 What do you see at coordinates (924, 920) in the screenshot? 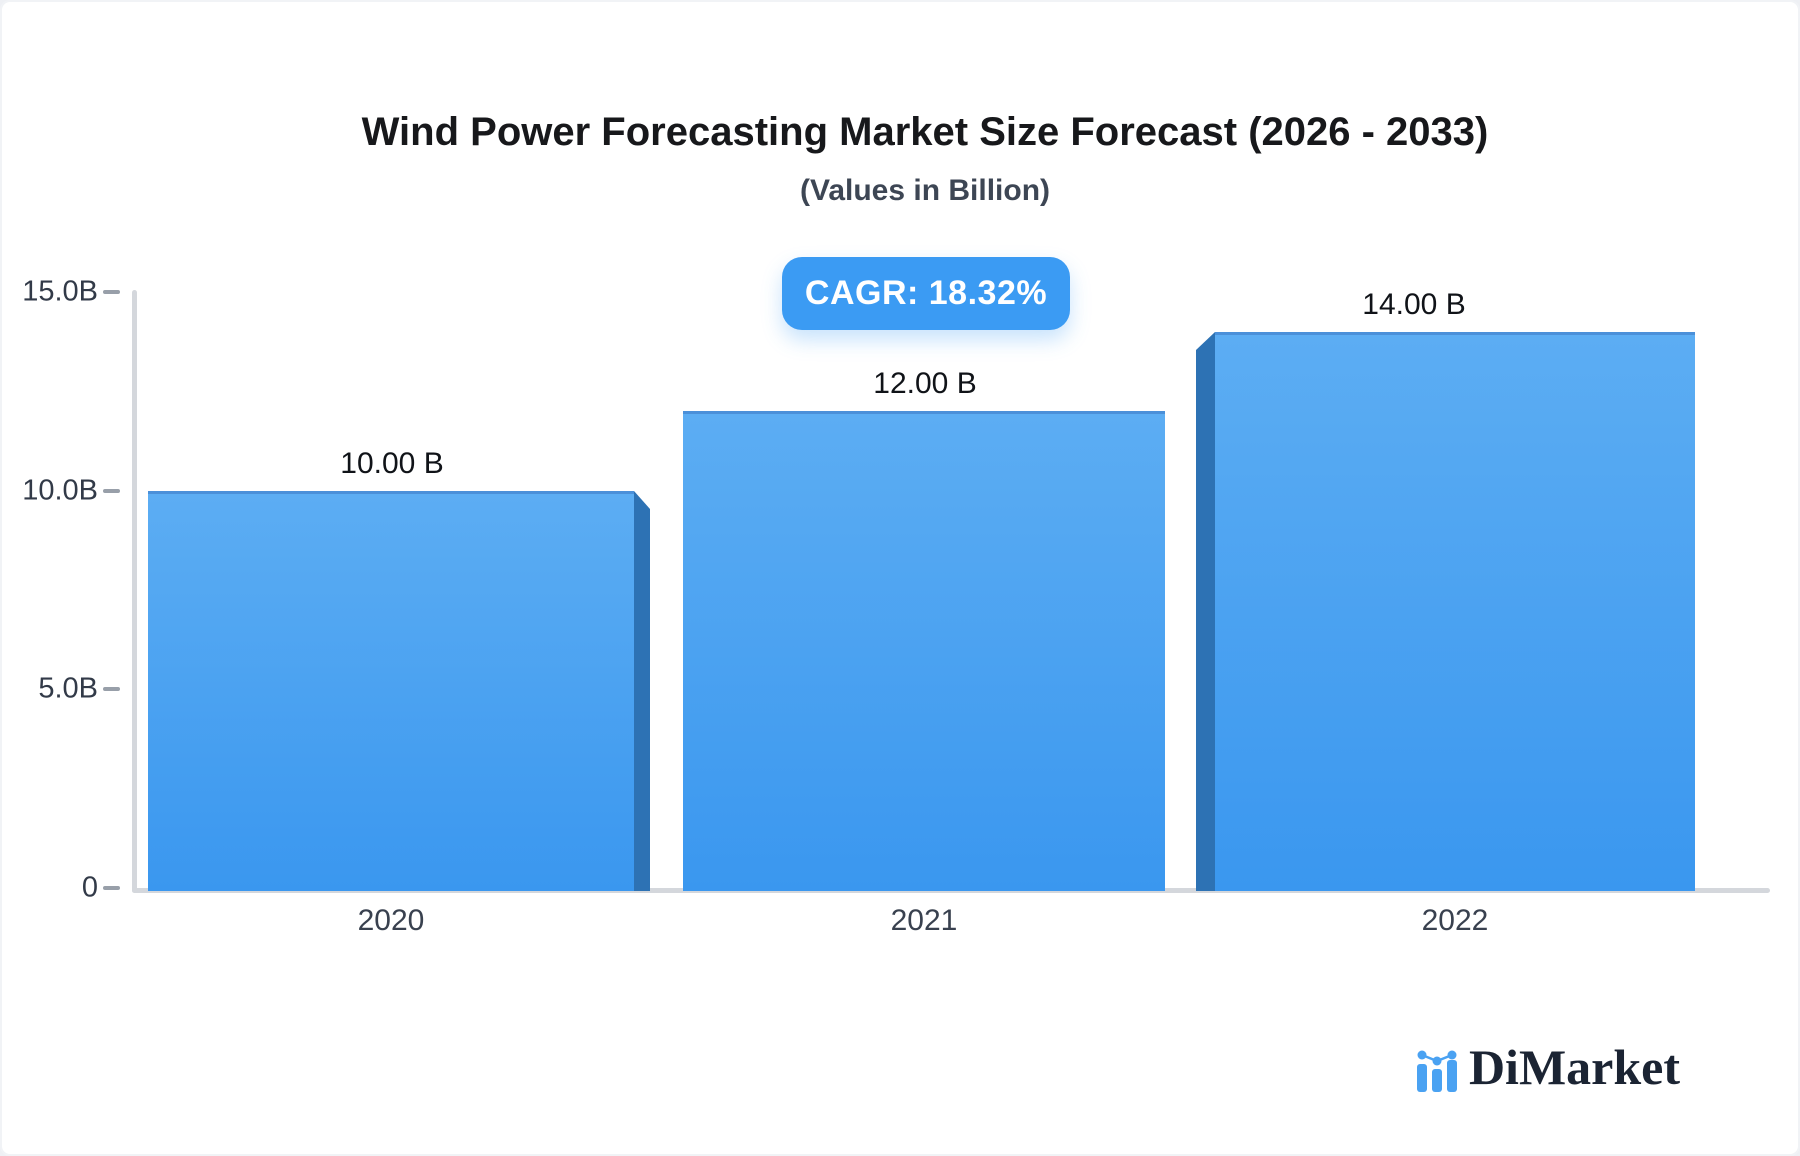
I see `x-axis-category-label: 2021` at bounding box center [924, 920].